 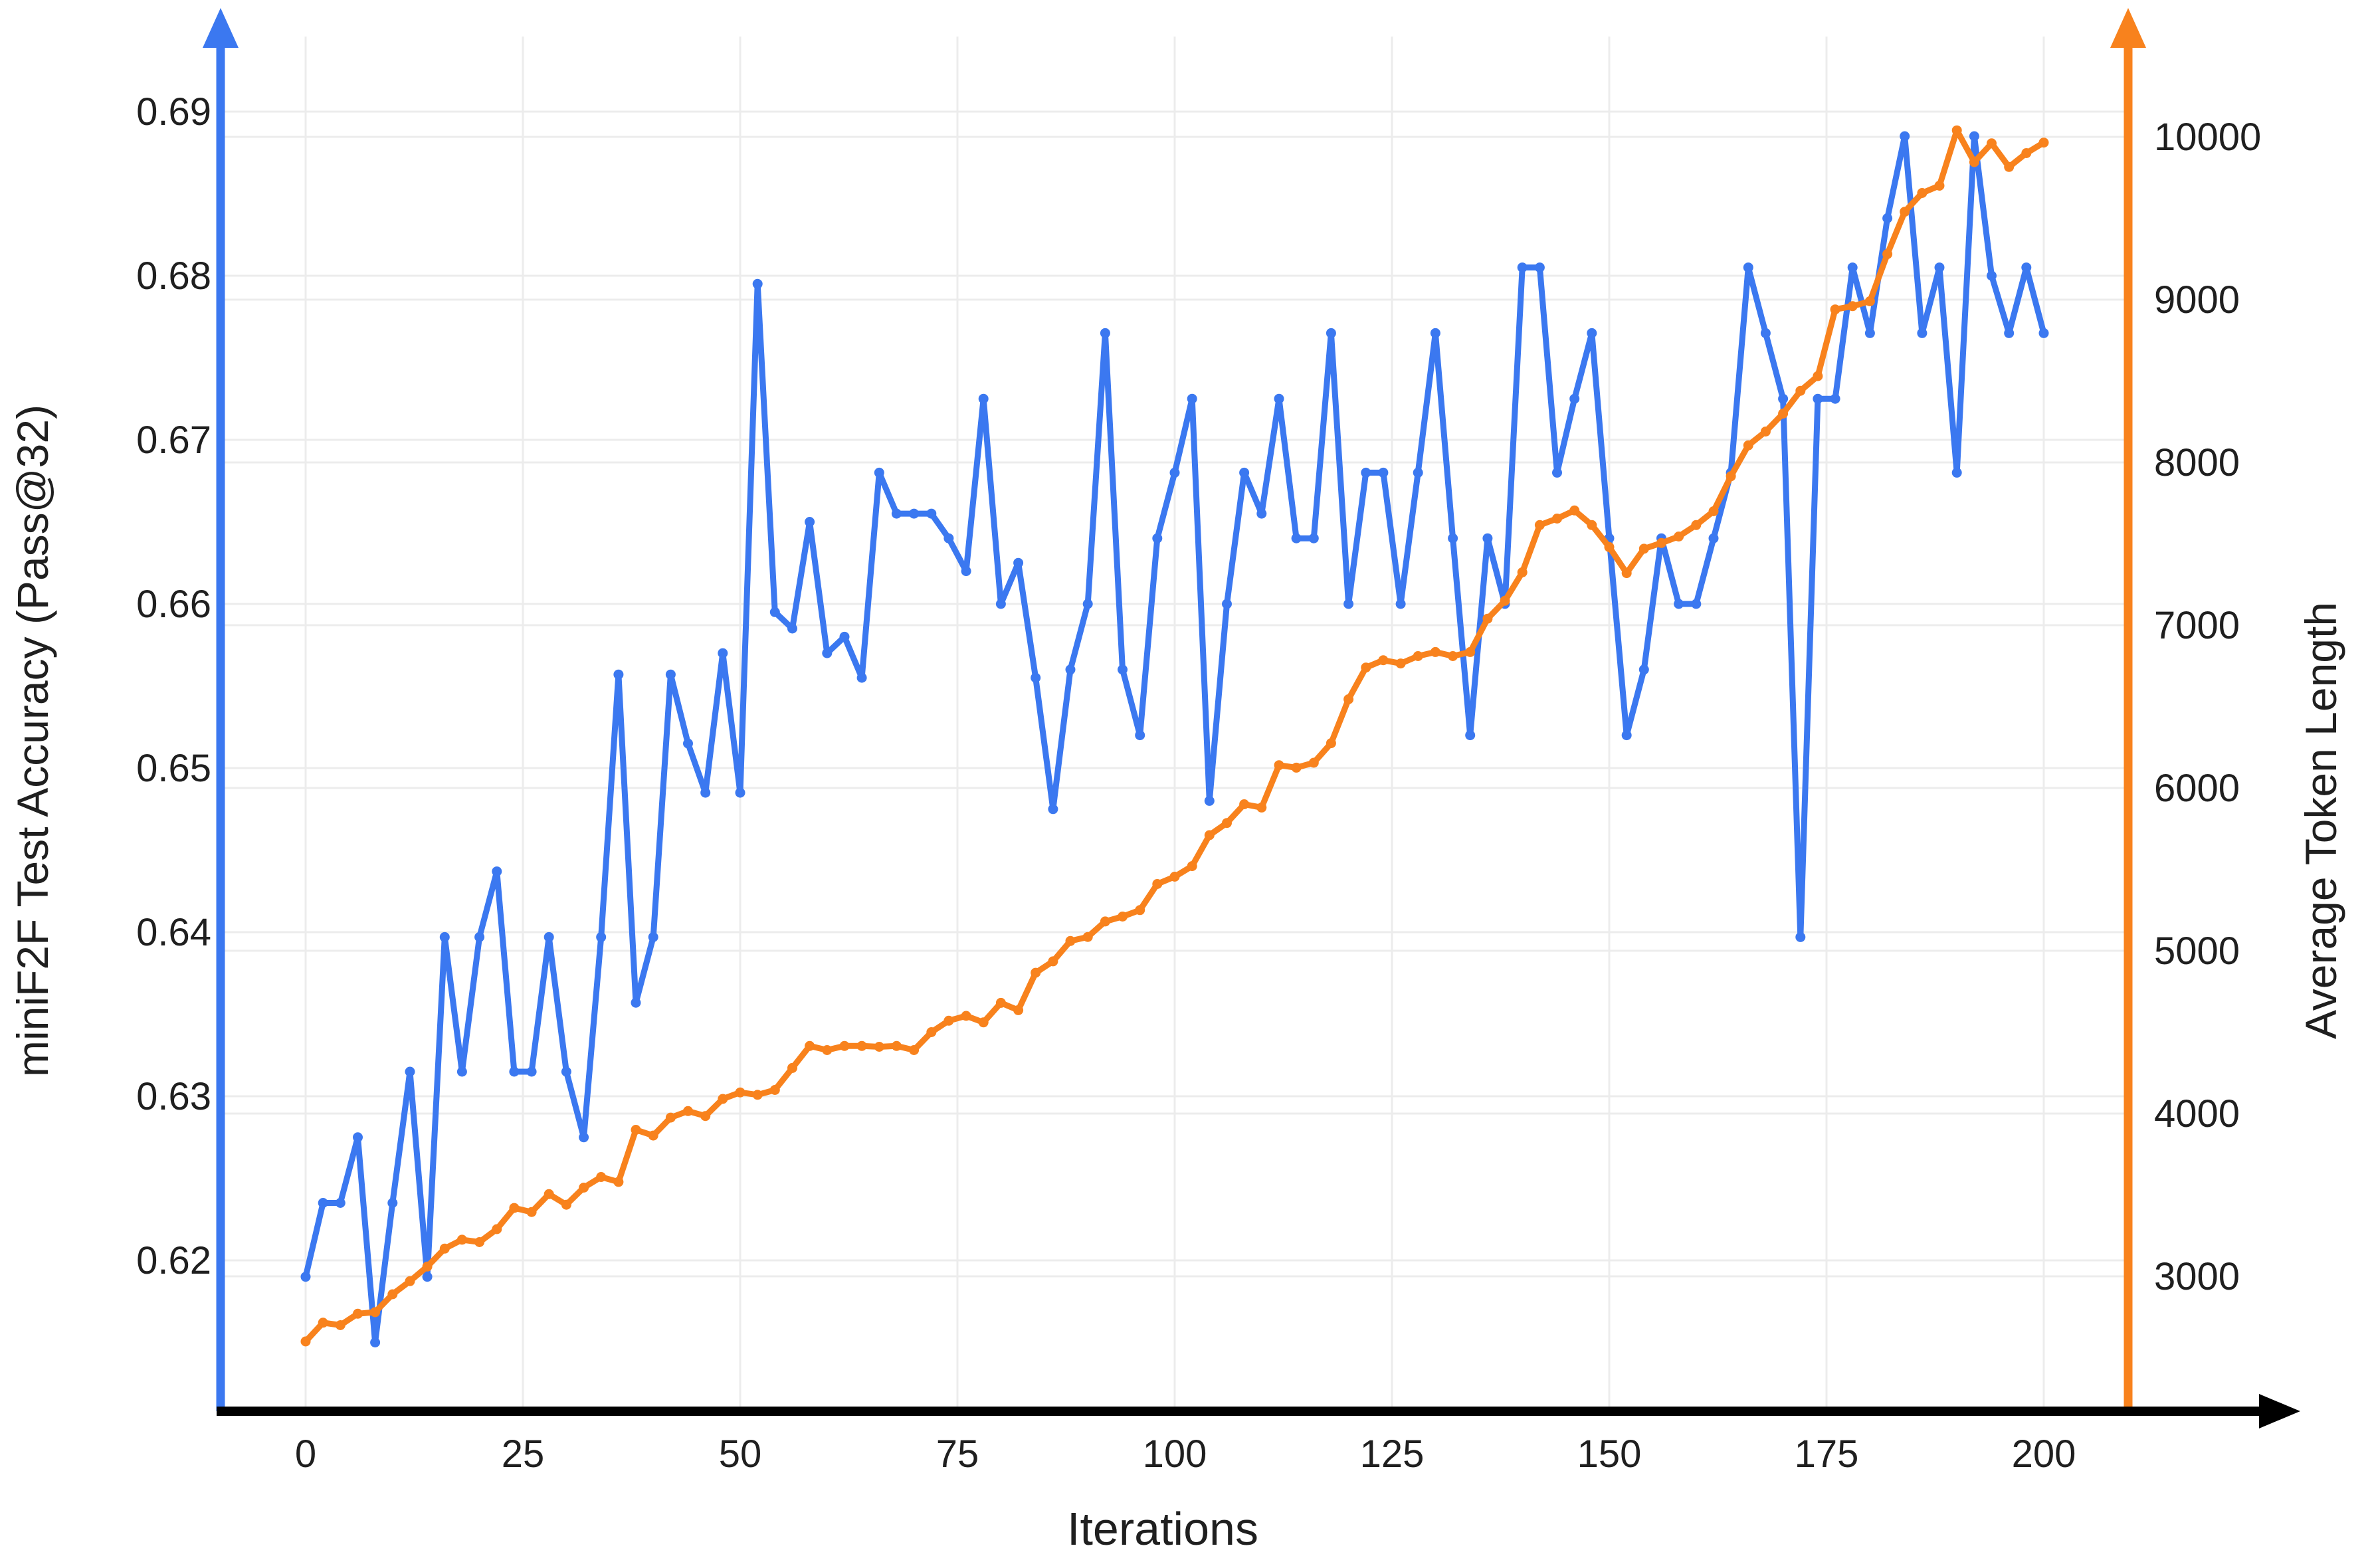 What do you see at coordinates (2128, 28) in the screenshot?
I see `right-axis-arrow-icon` at bounding box center [2128, 28].